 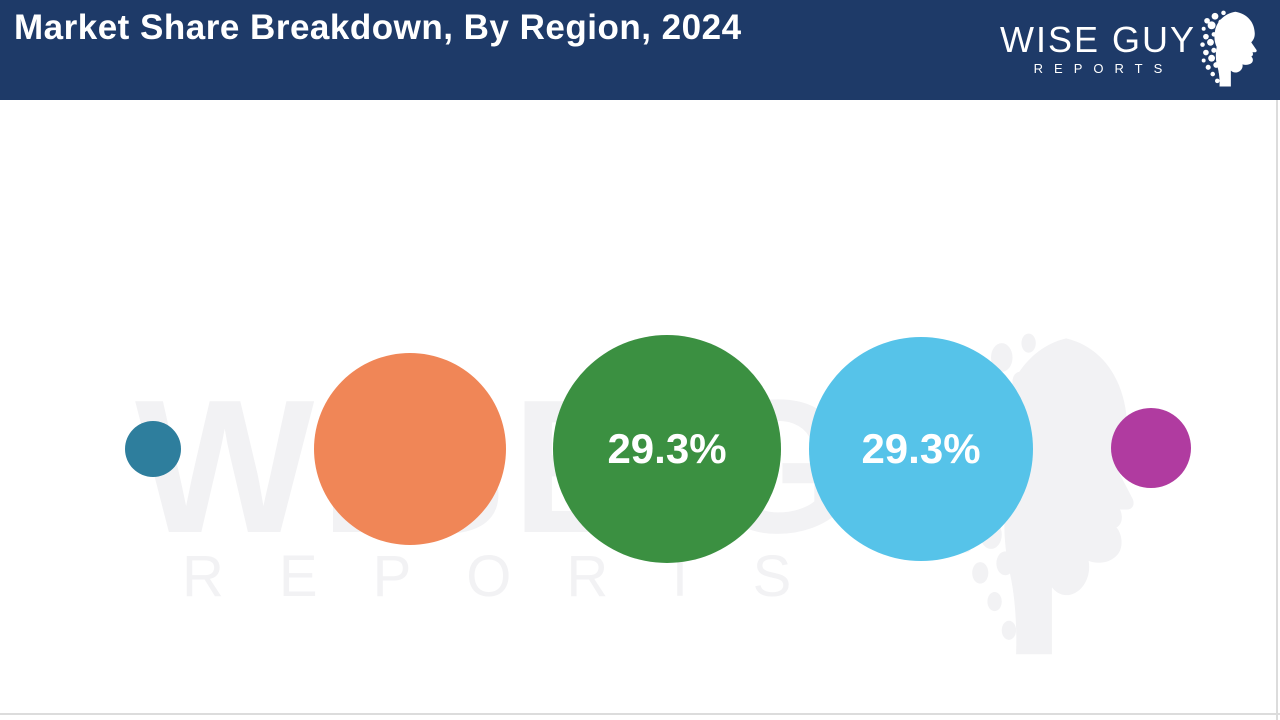 I want to click on bubble-europe: 29.3%, so click(x=667, y=449).